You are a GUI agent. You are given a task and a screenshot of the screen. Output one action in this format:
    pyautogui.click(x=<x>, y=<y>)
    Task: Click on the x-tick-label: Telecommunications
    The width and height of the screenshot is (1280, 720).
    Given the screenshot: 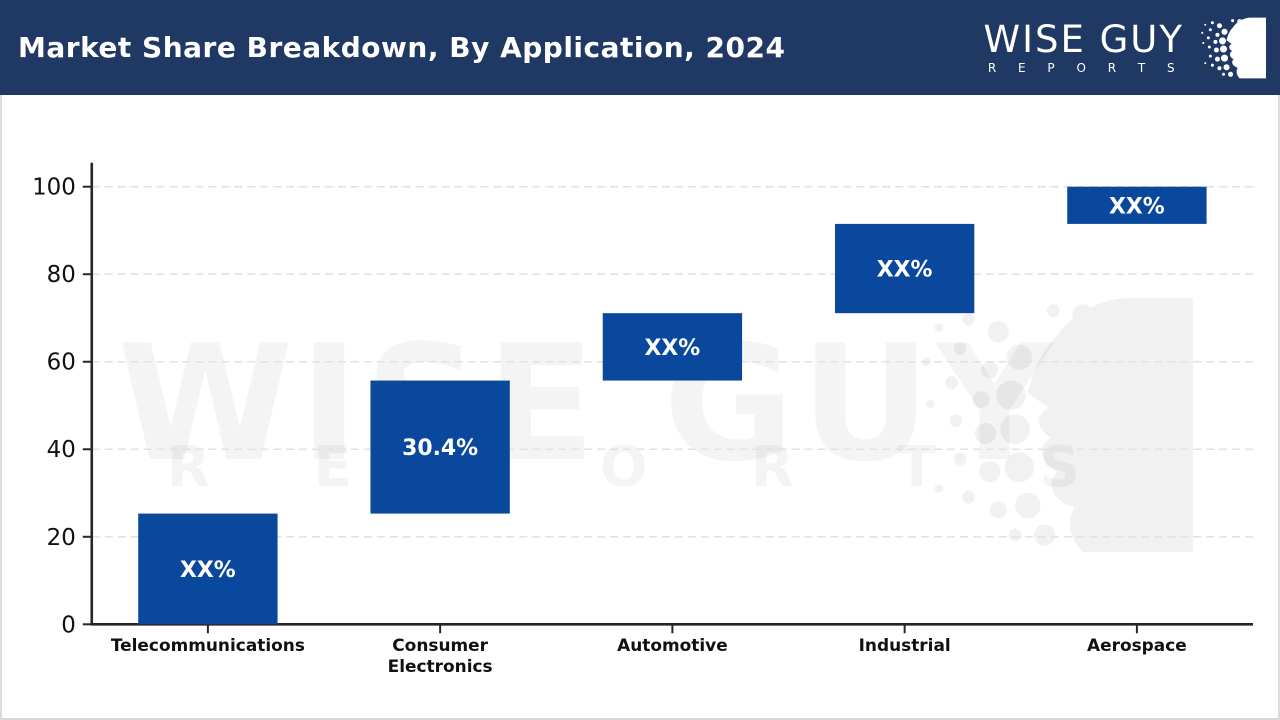 What is the action you would take?
    pyautogui.click(x=208, y=645)
    